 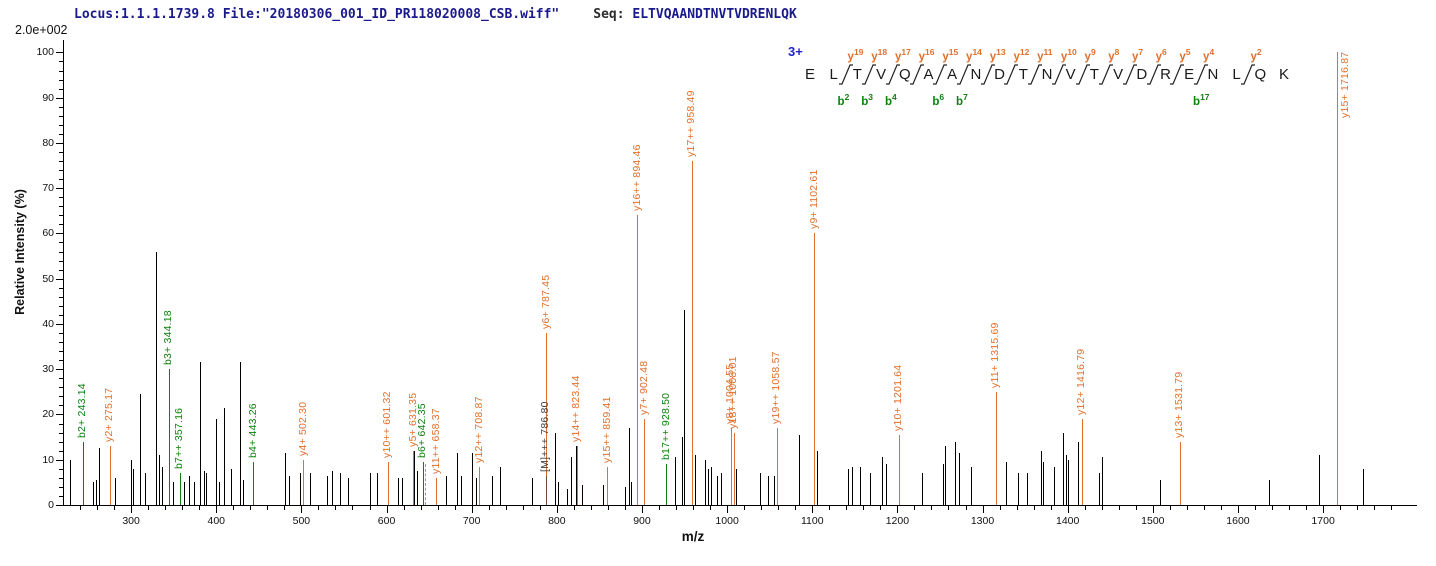 I want to click on residue-letter: N, so click(x=1213, y=74).